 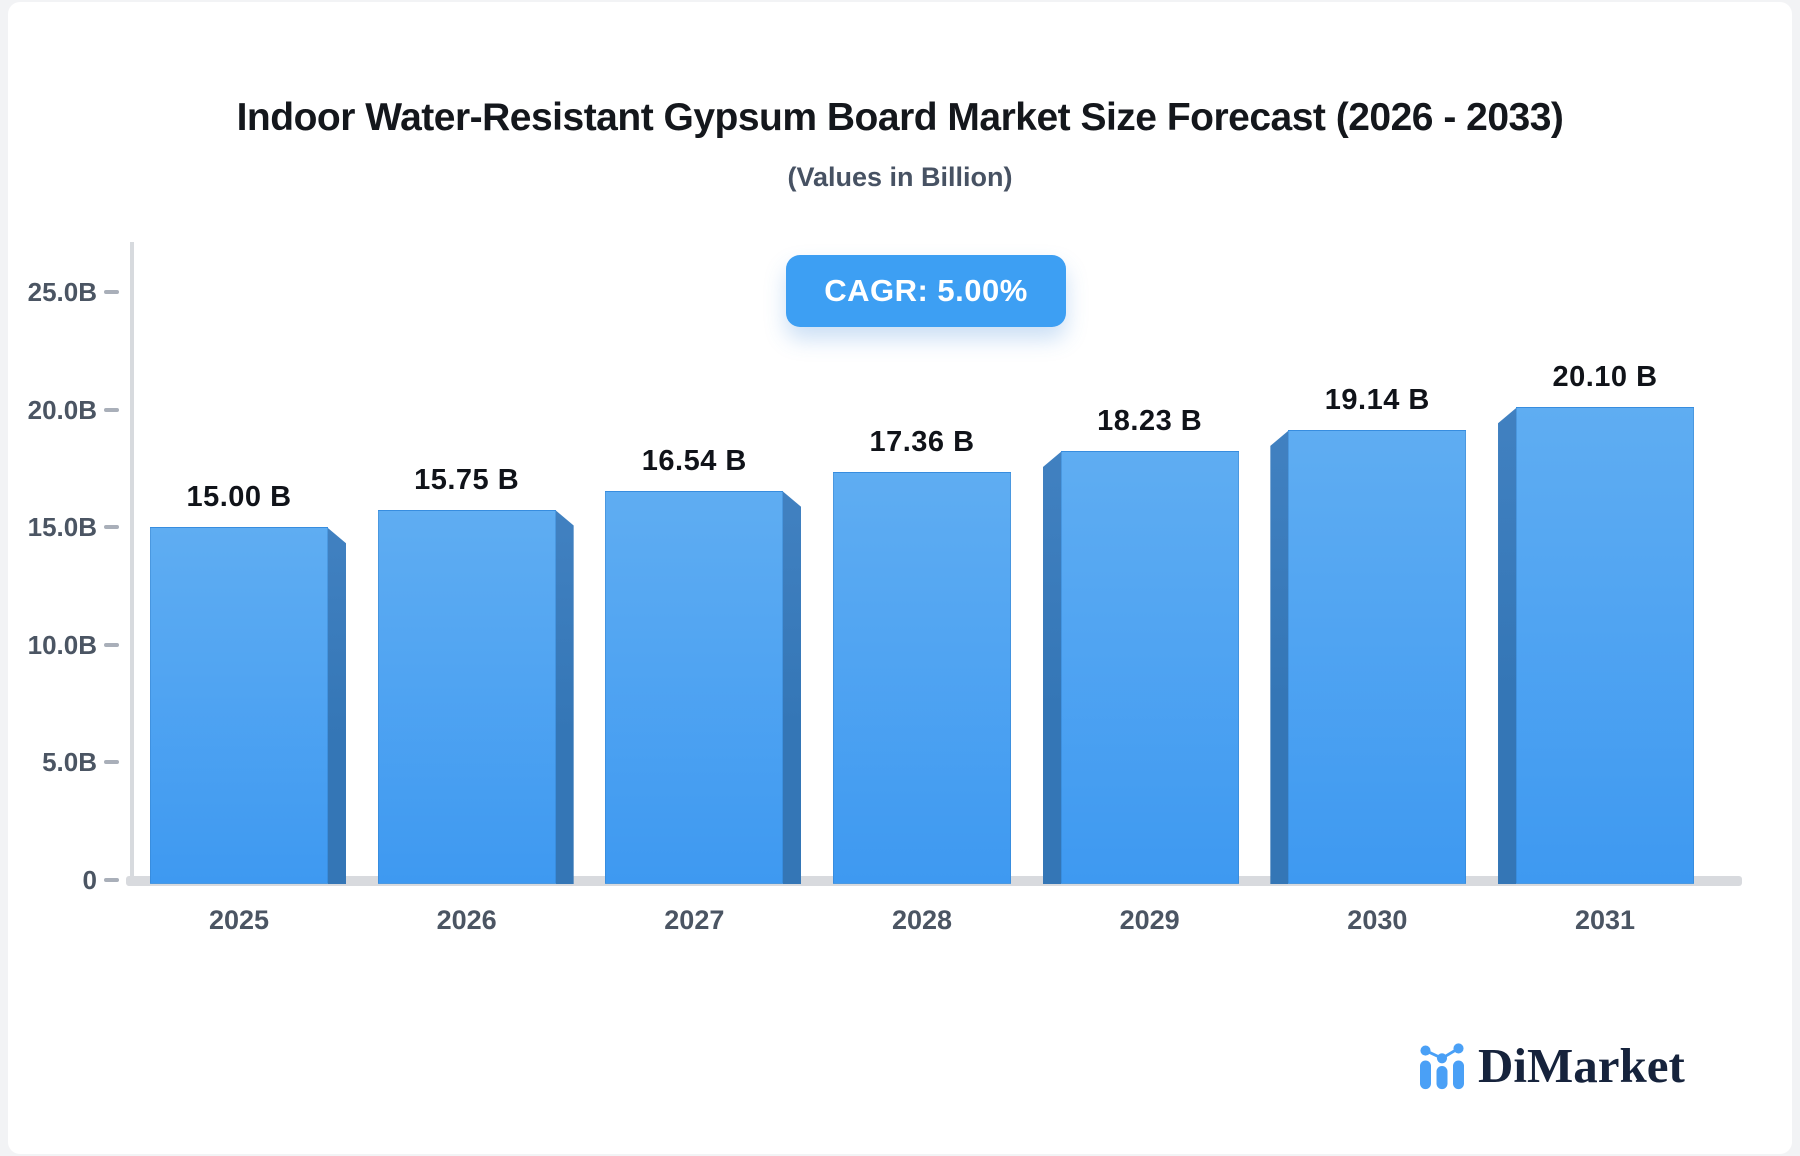 I want to click on y-axis-line, so click(x=132, y=562).